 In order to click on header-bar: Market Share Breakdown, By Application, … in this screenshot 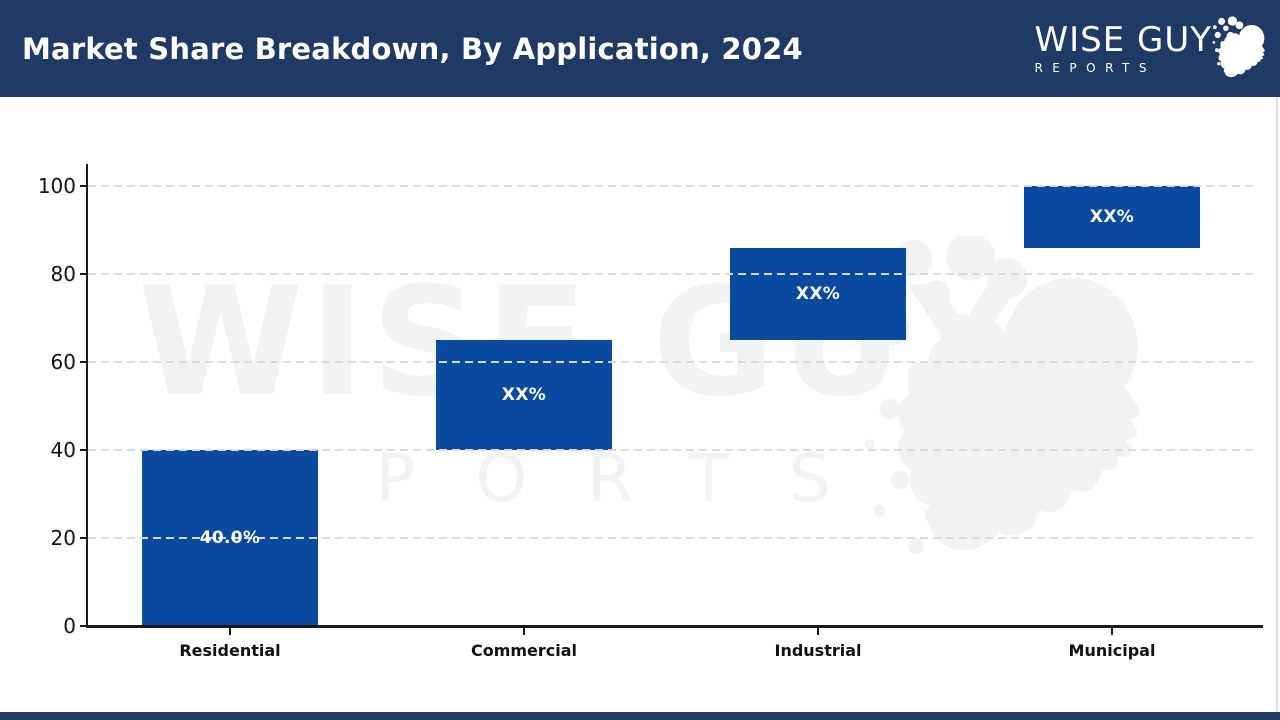, I will do `click(640, 48)`.